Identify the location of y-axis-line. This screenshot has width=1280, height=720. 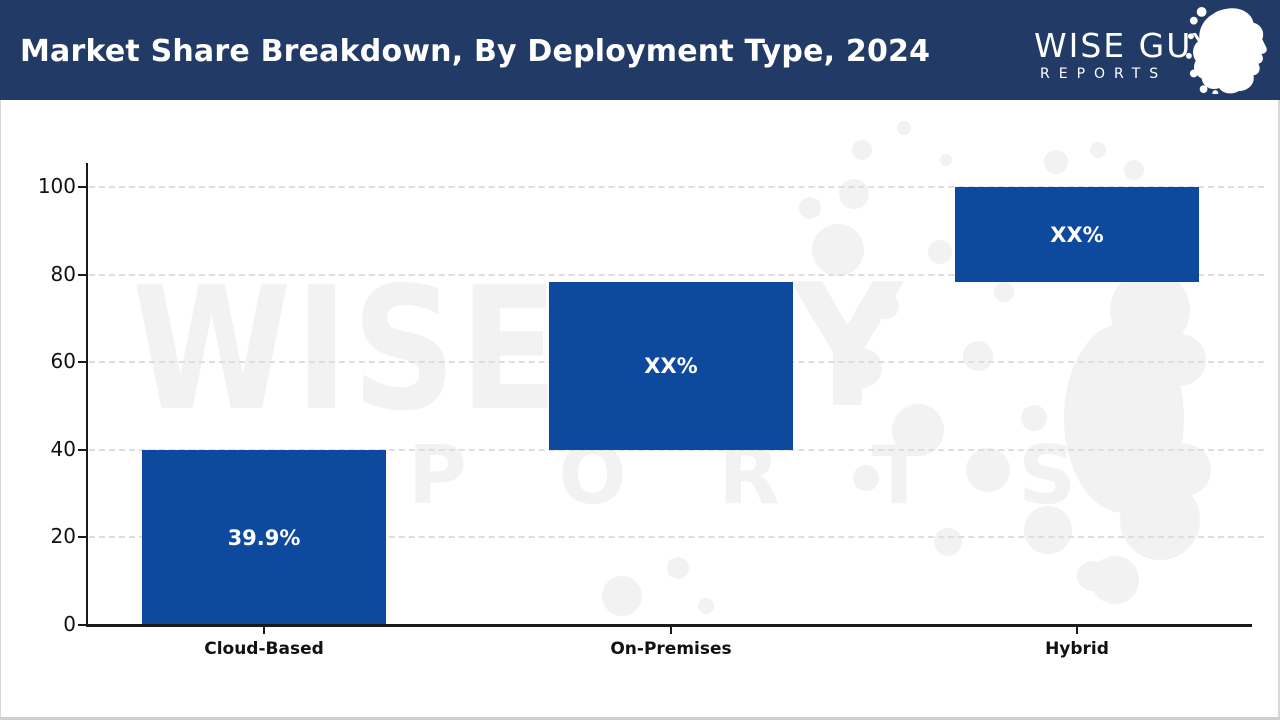
(87, 394).